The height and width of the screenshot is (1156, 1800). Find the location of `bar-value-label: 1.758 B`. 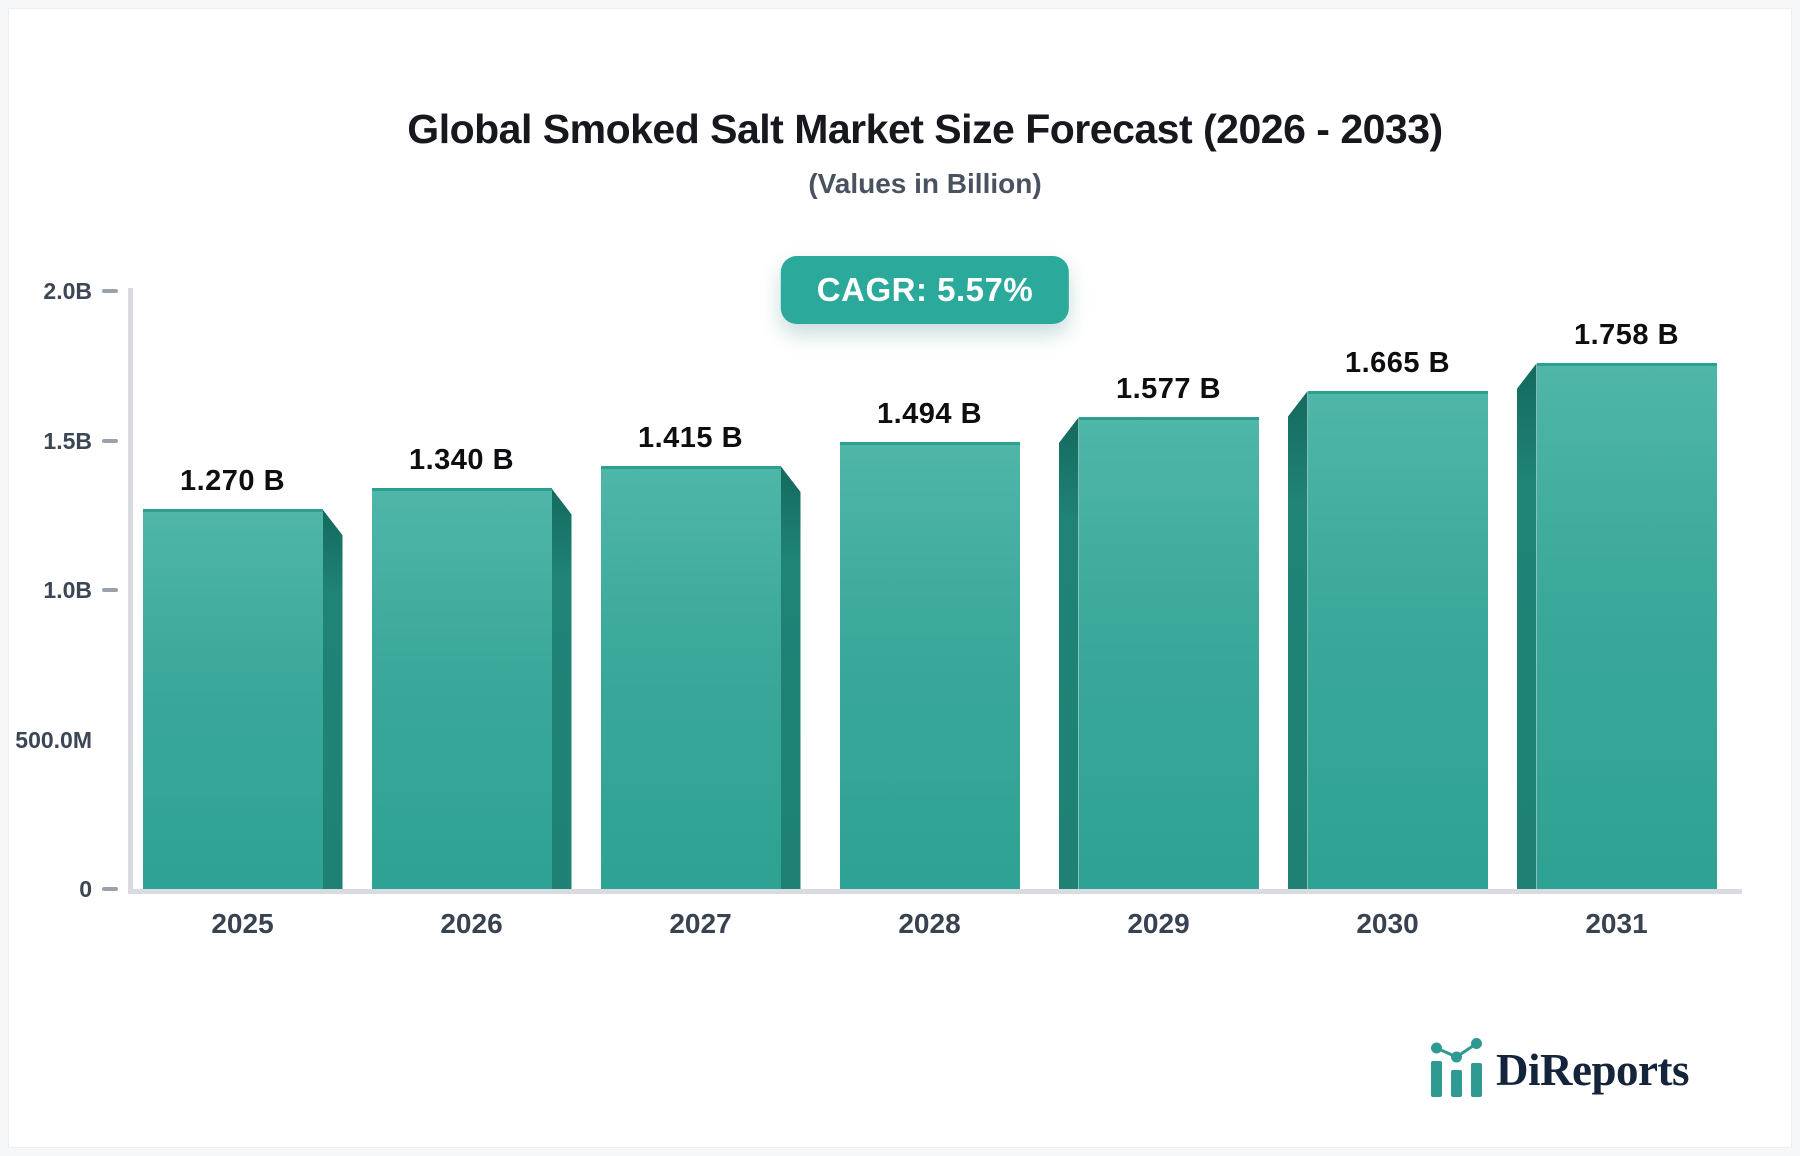

bar-value-label: 1.758 B is located at coordinates (1626, 335).